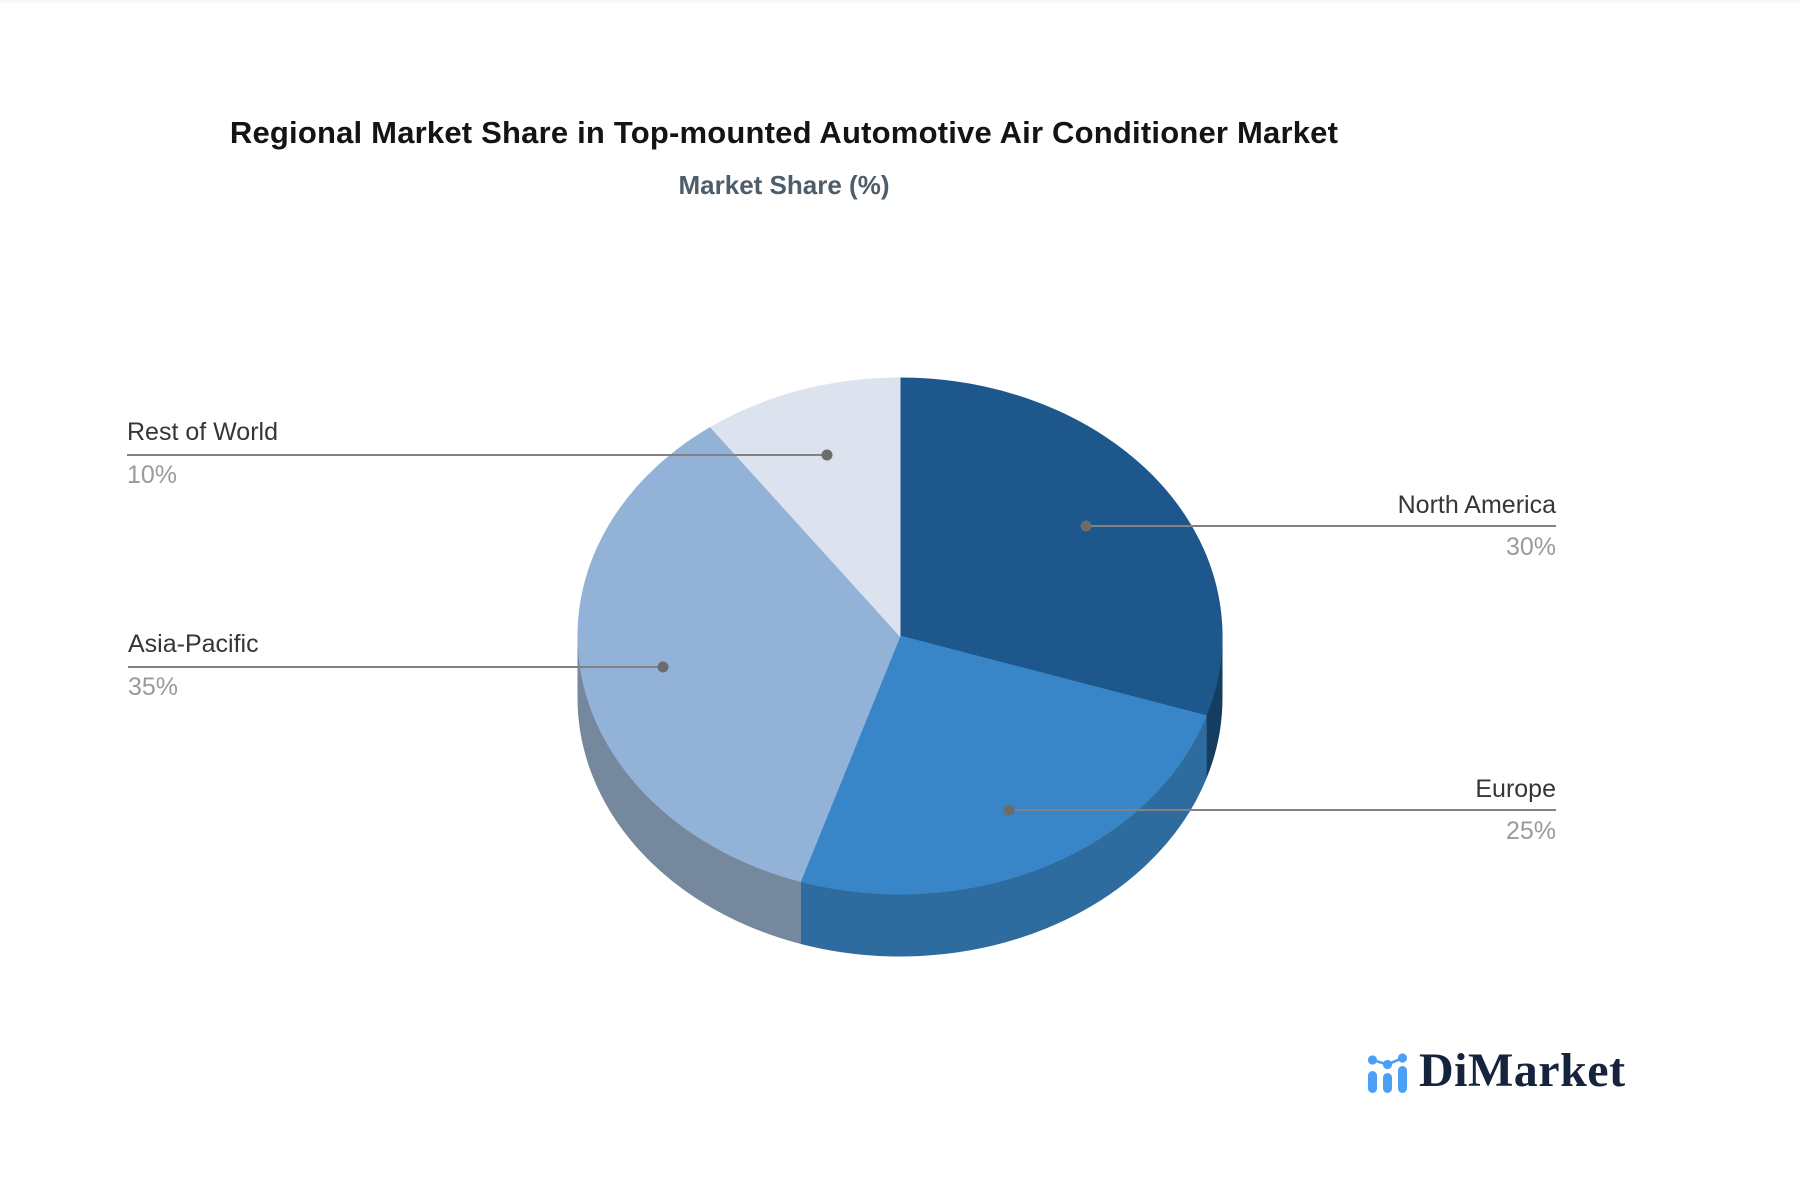 The height and width of the screenshot is (1199, 1800). What do you see at coordinates (193, 644) in the screenshot?
I see `slice-label-asia-pacific: Asia-Pacific` at bounding box center [193, 644].